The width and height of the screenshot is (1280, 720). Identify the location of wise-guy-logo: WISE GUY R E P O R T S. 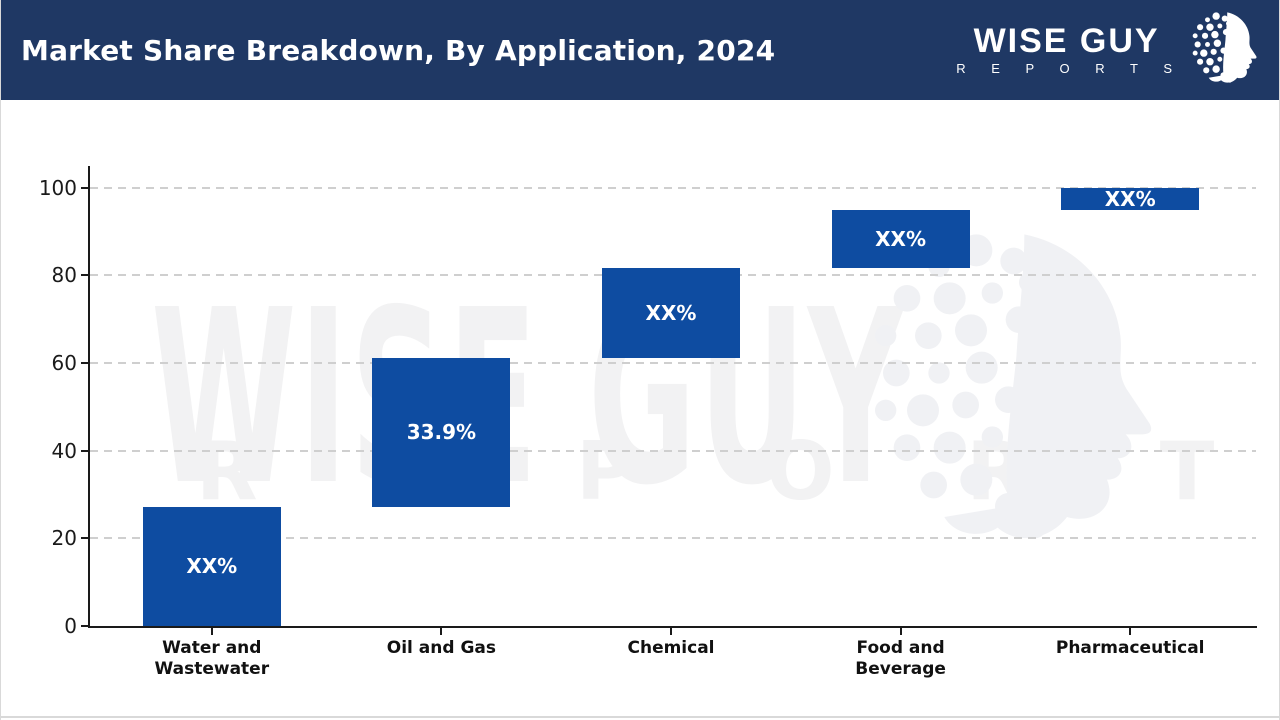
(1106, 50).